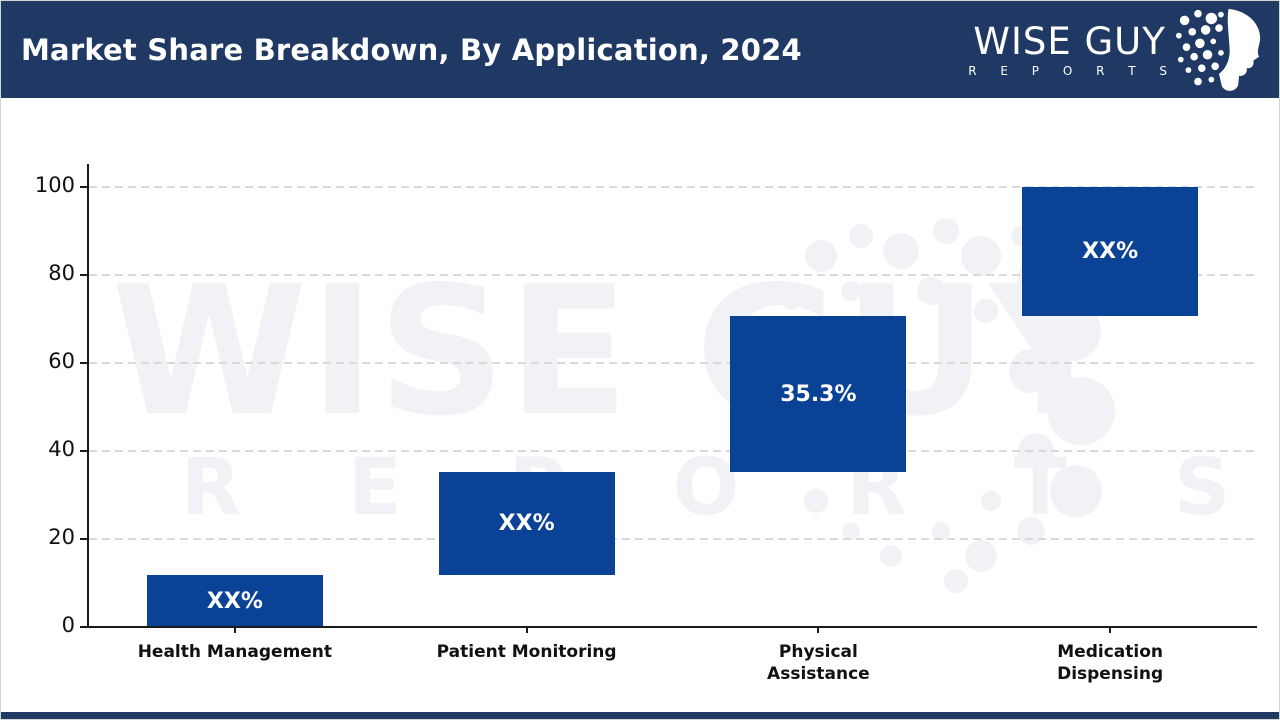 The image size is (1280, 720). What do you see at coordinates (640, 715) in the screenshot?
I see `footer-bar` at bounding box center [640, 715].